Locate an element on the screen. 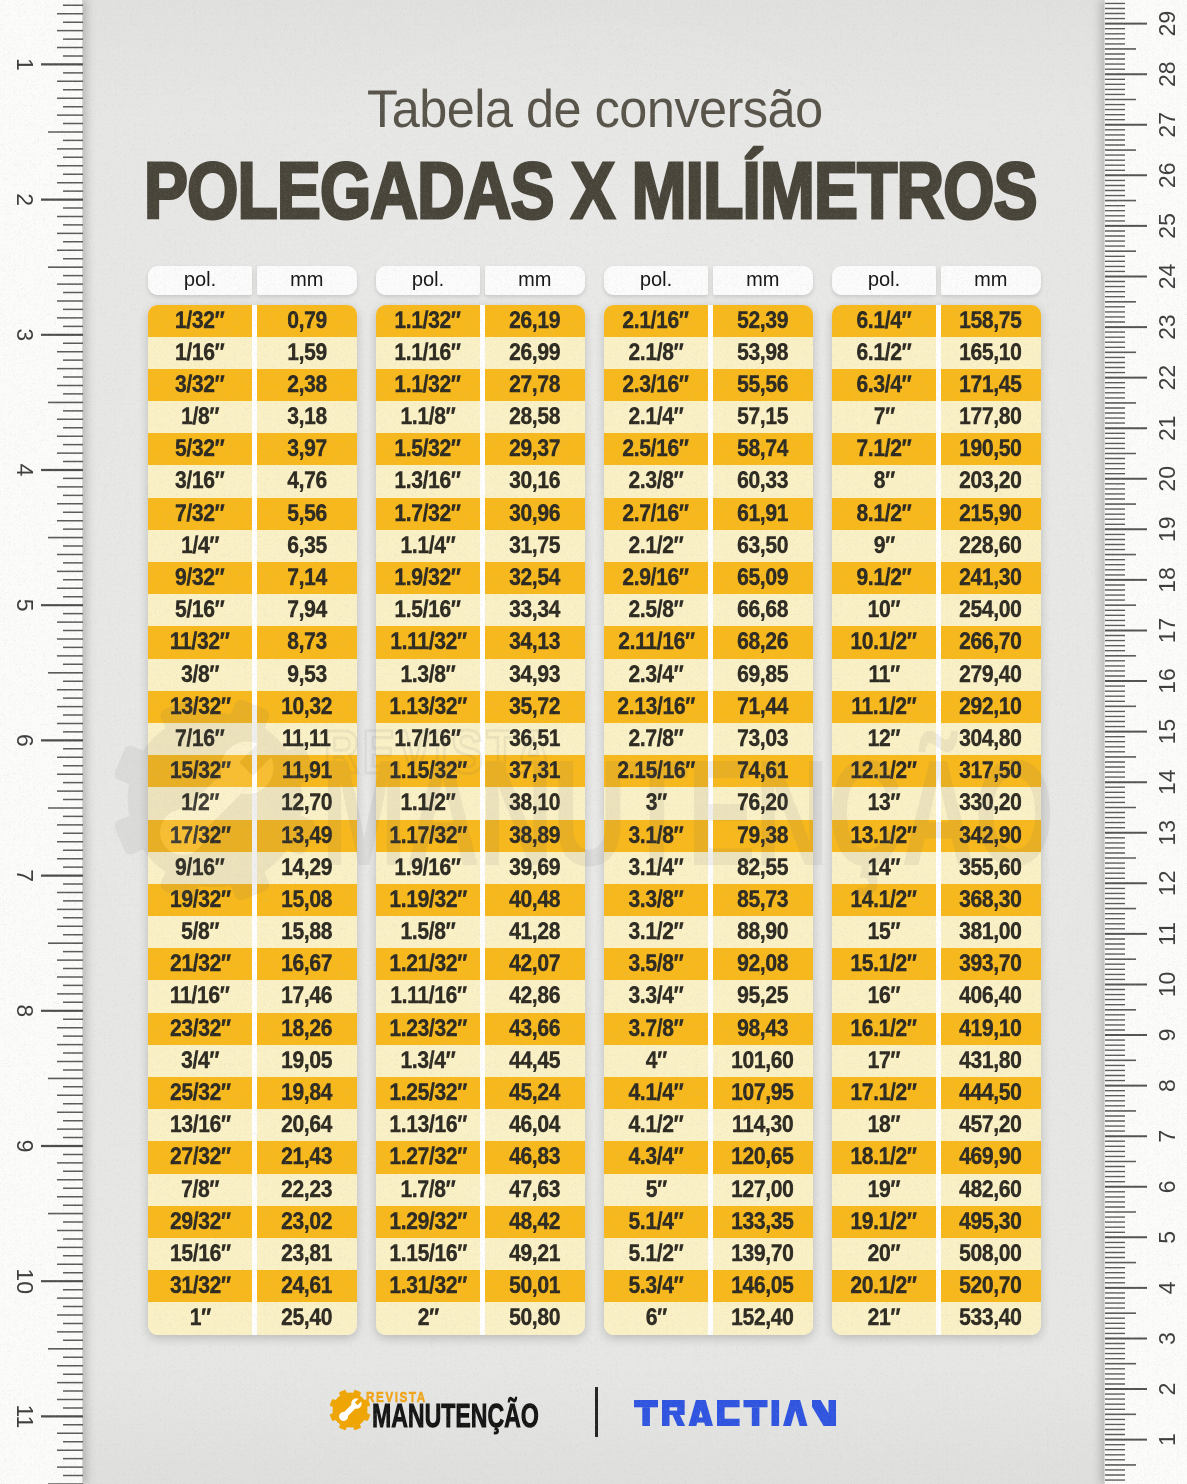  svg-text: 26 is located at coordinates (1167, 176).